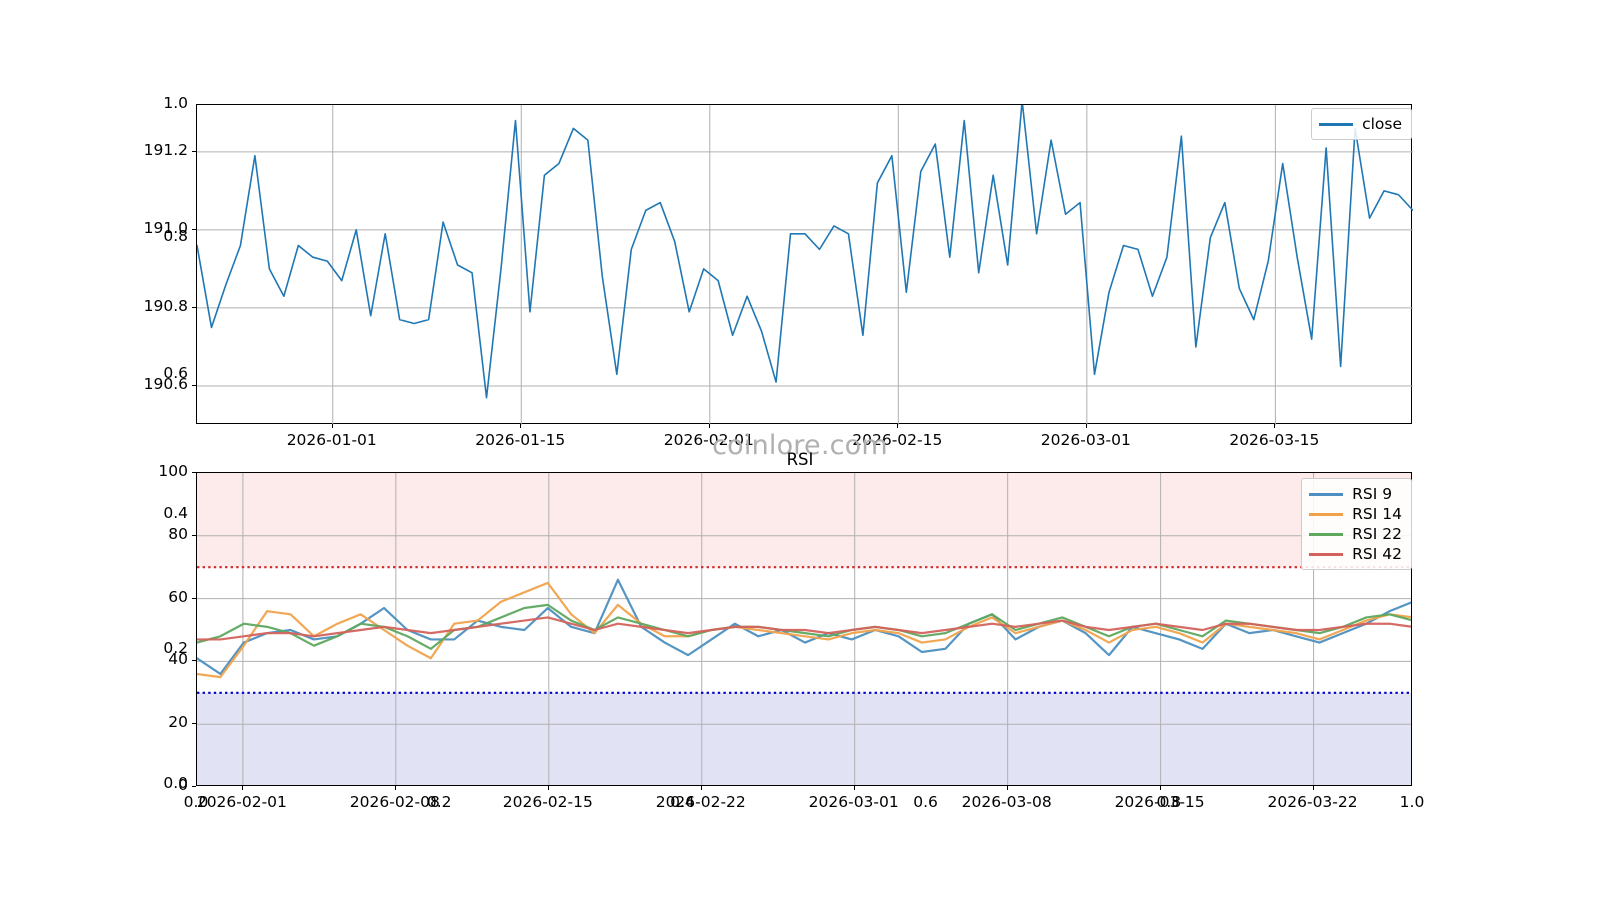 Image resolution: width=1600 pixels, height=900 pixels. What do you see at coordinates (547, 802) in the screenshot?
I see `rsi-x-tick-label: 2026-02-15` at bounding box center [547, 802].